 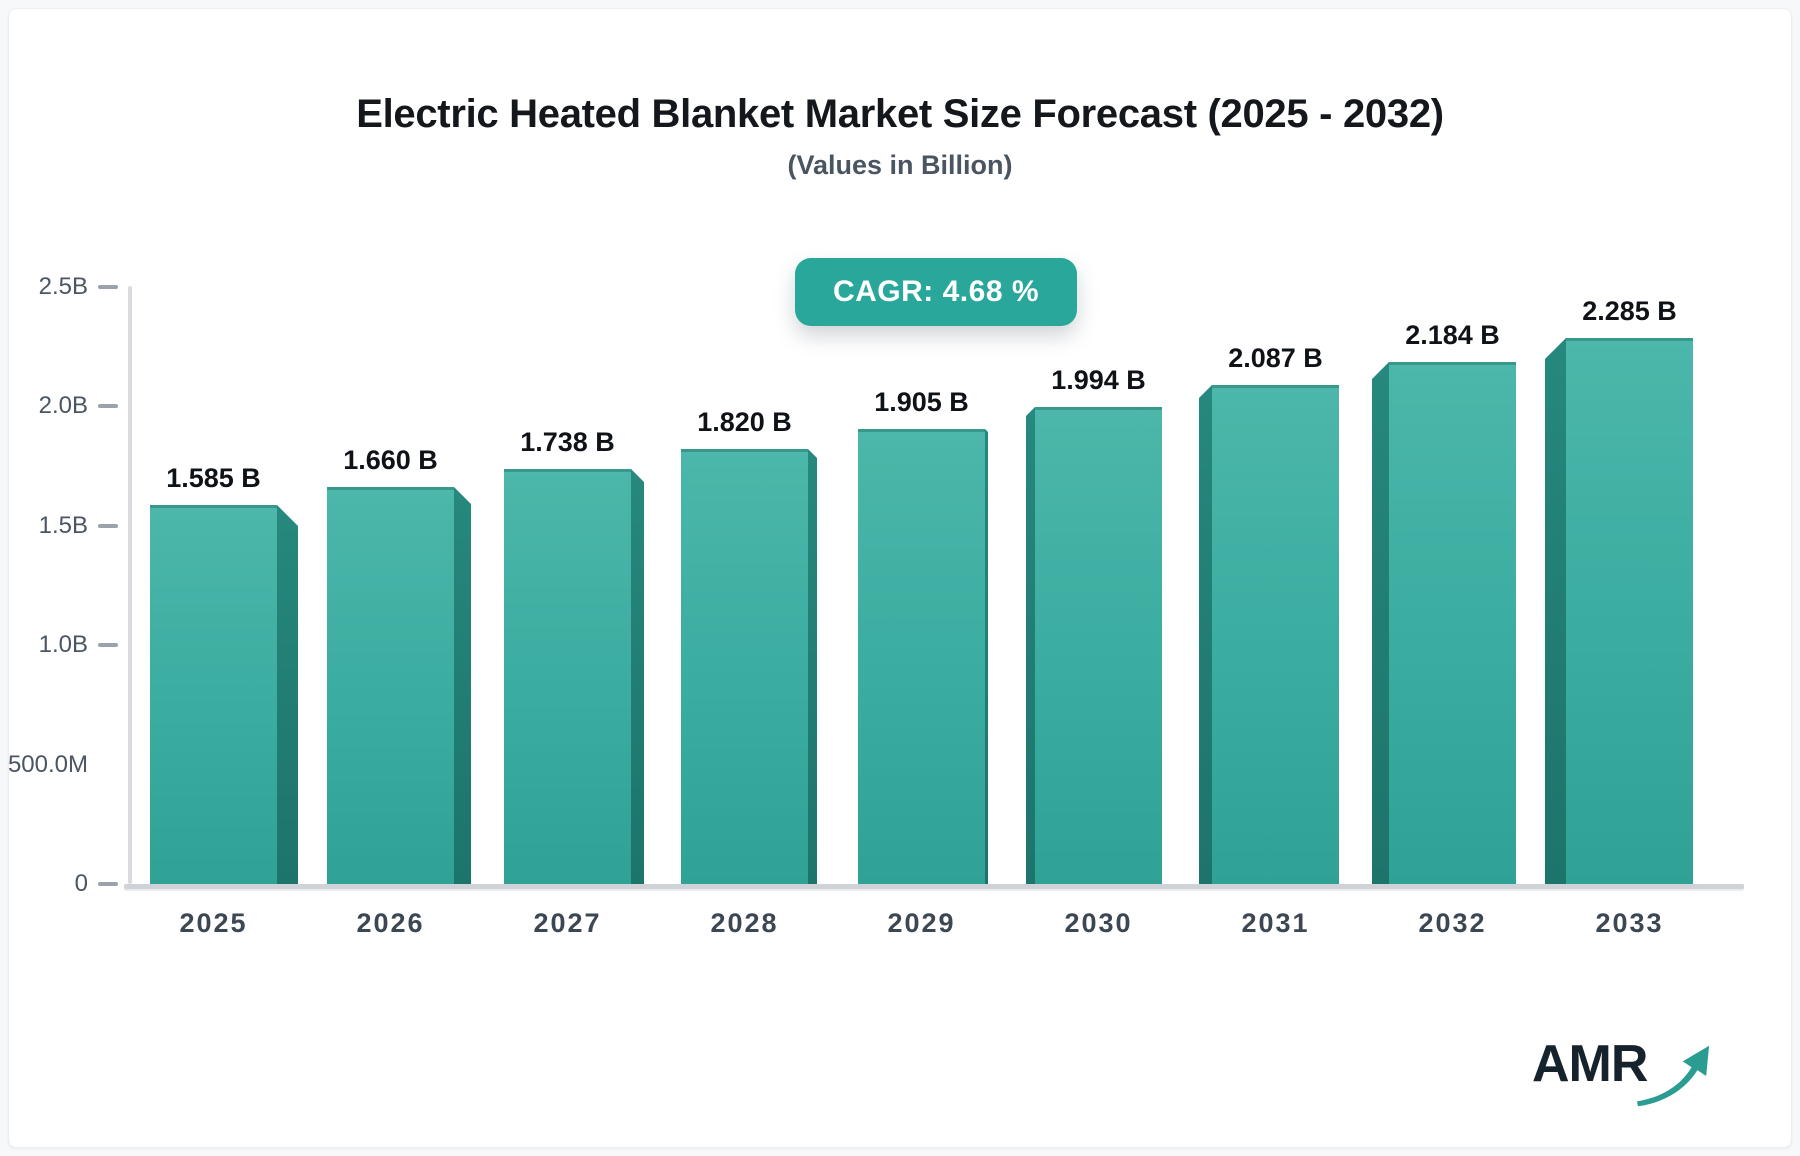 What do you see at coordinates (1452, 923) in the screenshot?
I see `x-axis-label: 2032` at bounding box center [1452, 923].